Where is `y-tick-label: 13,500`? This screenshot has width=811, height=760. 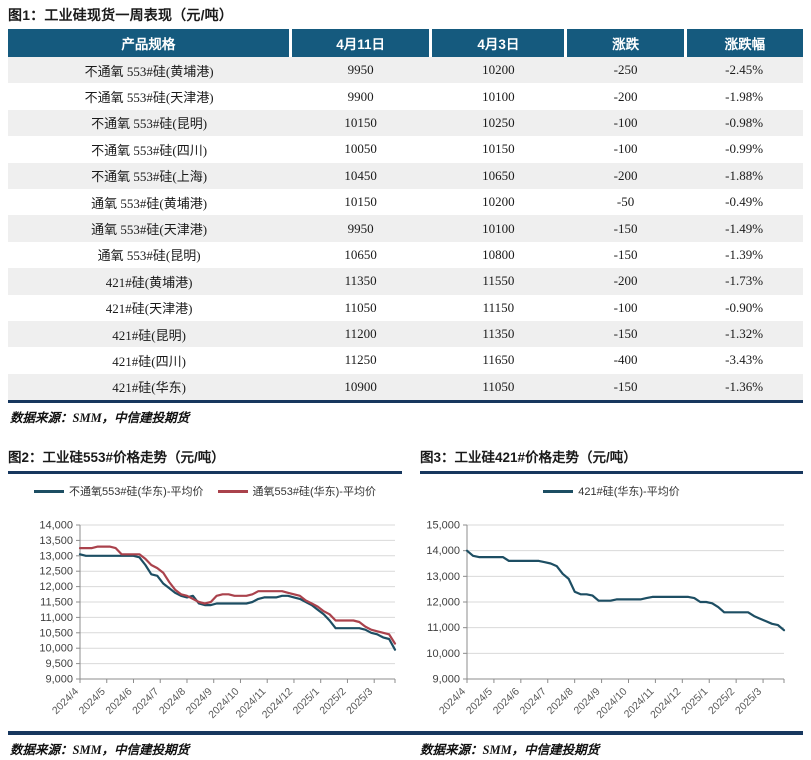 y-tick-label: 13,500 is located at coordinates (56, 541).